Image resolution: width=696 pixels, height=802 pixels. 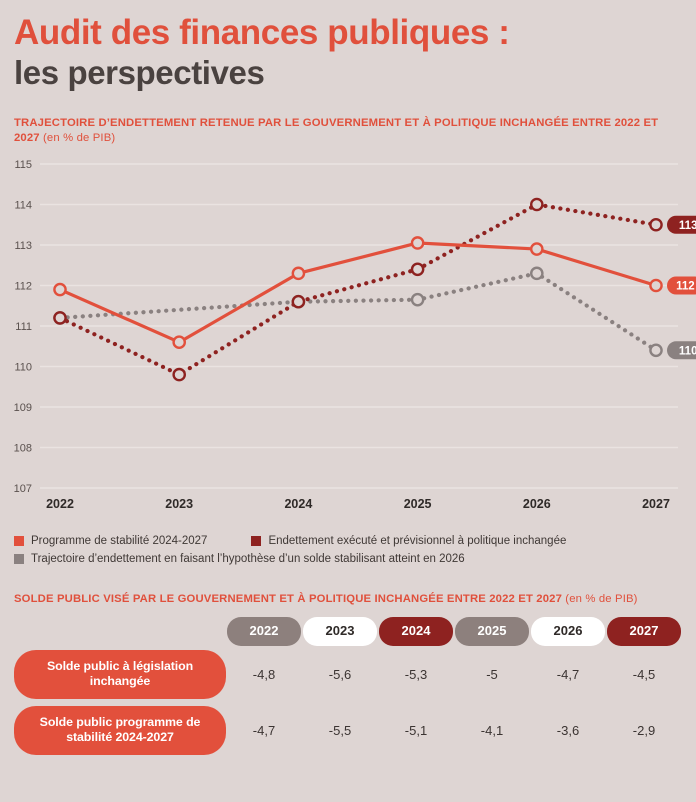 What do you see at coordinates (340, 674) in the screenshot?
I see `table-cell-value: -5,6` at bounding box center [340, 674].